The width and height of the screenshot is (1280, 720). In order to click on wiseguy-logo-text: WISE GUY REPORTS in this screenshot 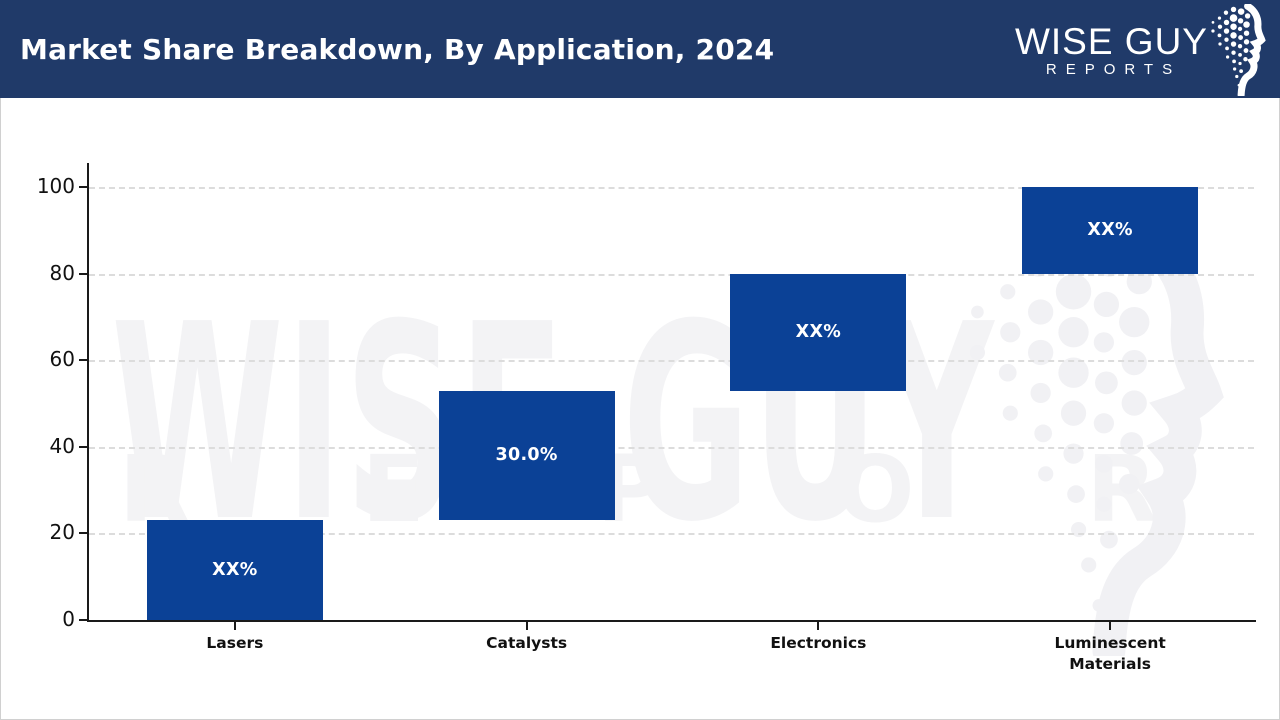, I will do `click(1111, 50)`.